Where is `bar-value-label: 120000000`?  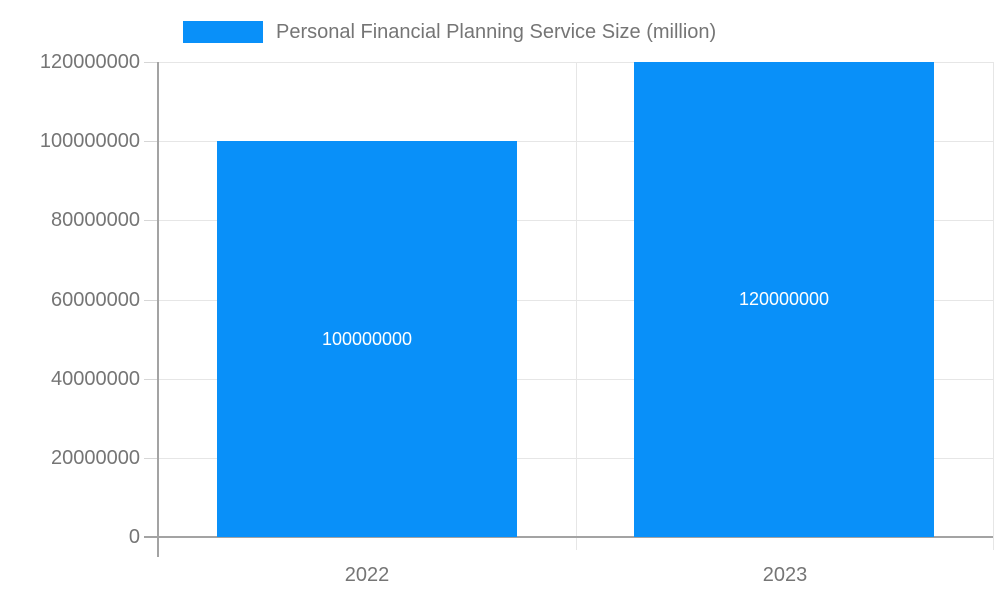
bar-value-label: 120000000 is located at coordinates (784, 299).